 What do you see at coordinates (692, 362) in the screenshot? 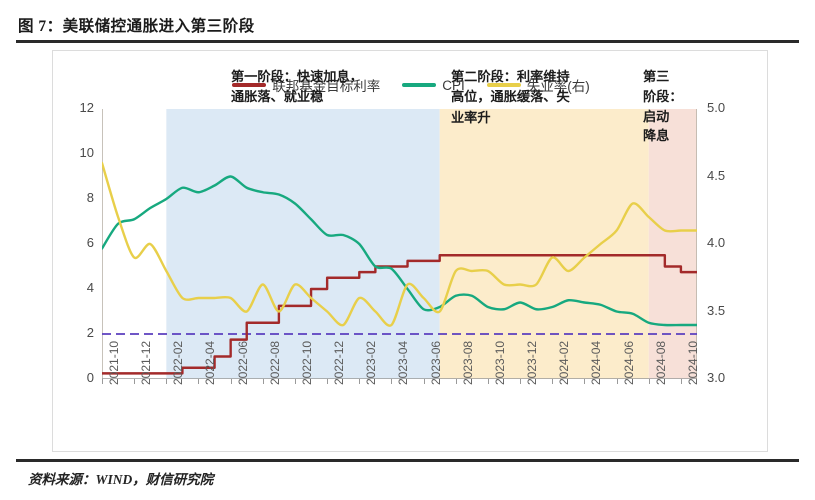
I see `x-tick-2024-10: 2024-10` at bounding box center [692, 362].